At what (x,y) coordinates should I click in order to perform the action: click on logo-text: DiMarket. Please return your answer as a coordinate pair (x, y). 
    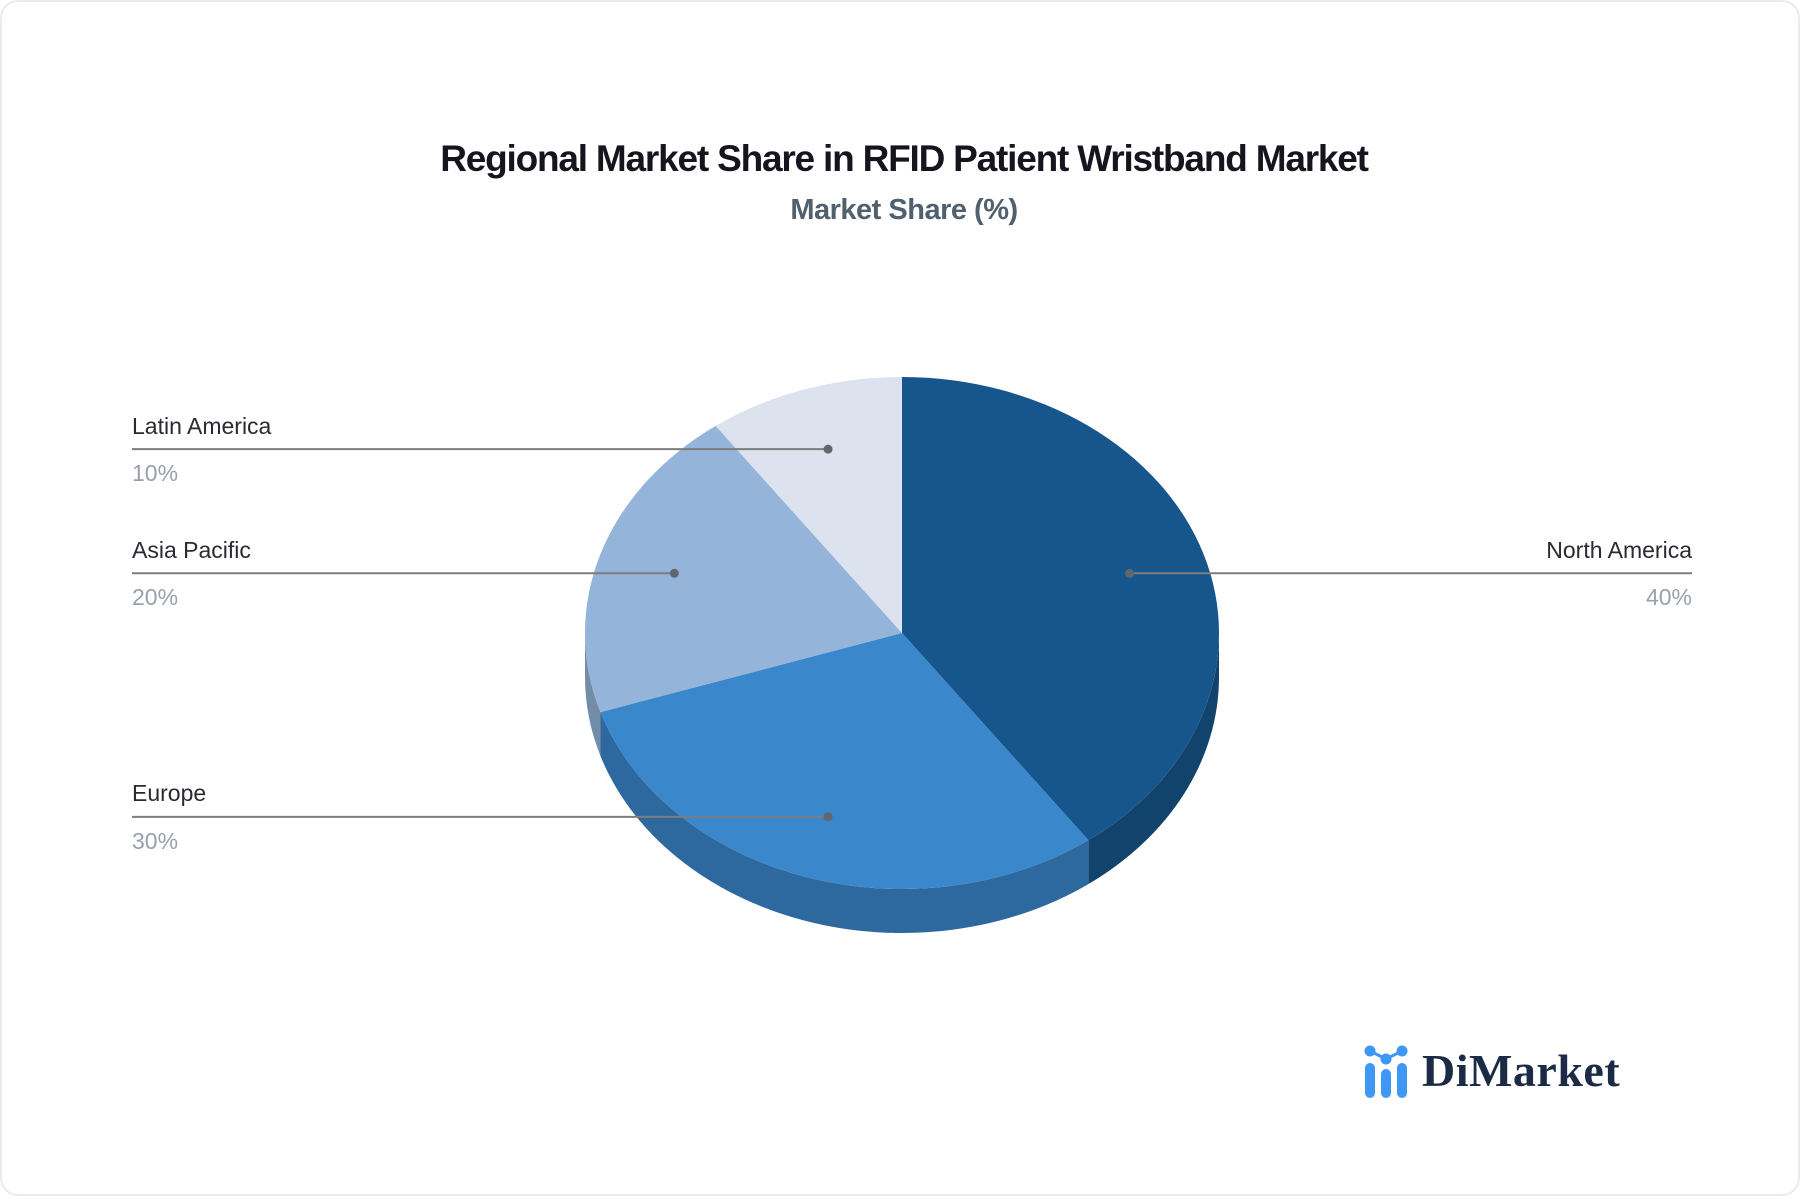
    Looking at the image, I should click on (1521, 1070).